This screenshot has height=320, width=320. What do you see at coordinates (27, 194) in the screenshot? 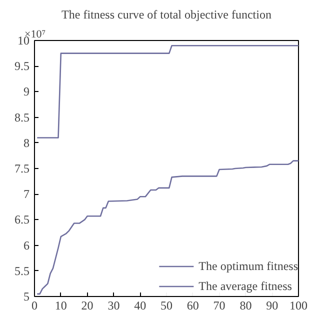
I see `y-tick-label: 7` at bounding box center [27, 194].